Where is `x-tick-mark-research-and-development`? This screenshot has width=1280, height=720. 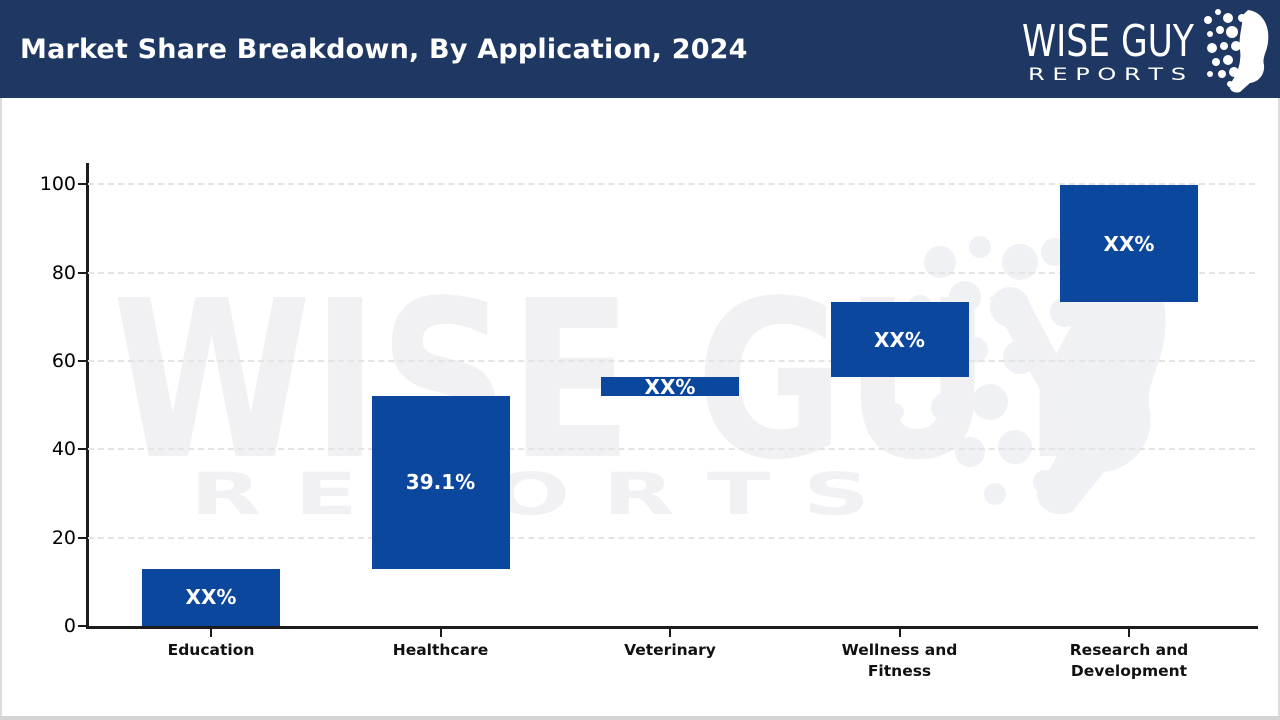
x-tick-mark-research-and-development is located at coordinates (1129, 633).